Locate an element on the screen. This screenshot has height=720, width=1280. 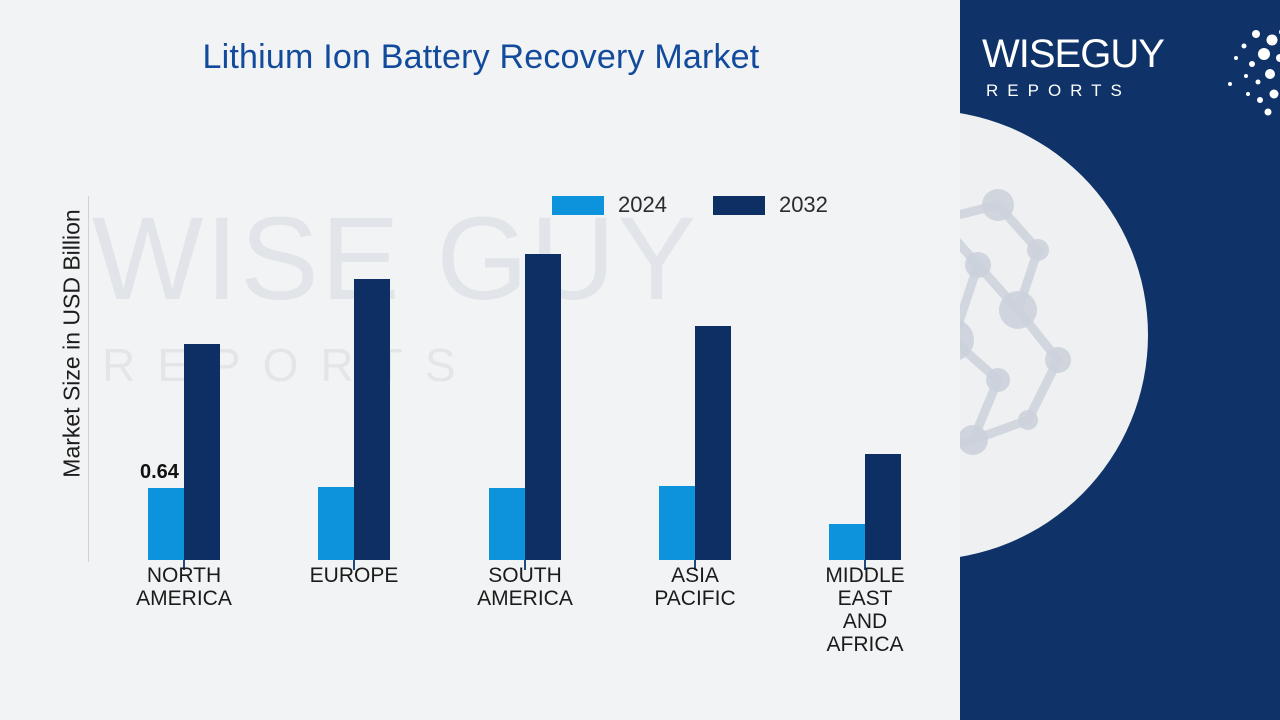
bar-value-label: 0.64 is located at coordinates (159, 472).